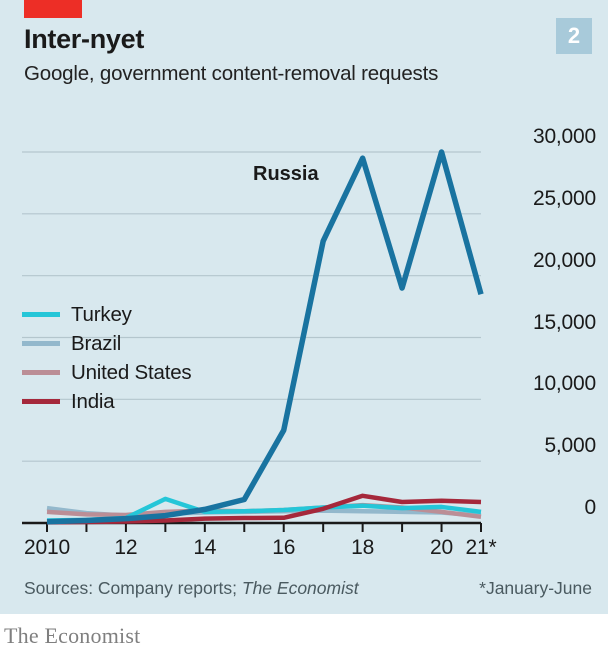 The height and width of the screenshot is (662, 608). Describe the element at coordinates (286, 174) in the screenshot. I see `annotation-russia: Russia` at that location.